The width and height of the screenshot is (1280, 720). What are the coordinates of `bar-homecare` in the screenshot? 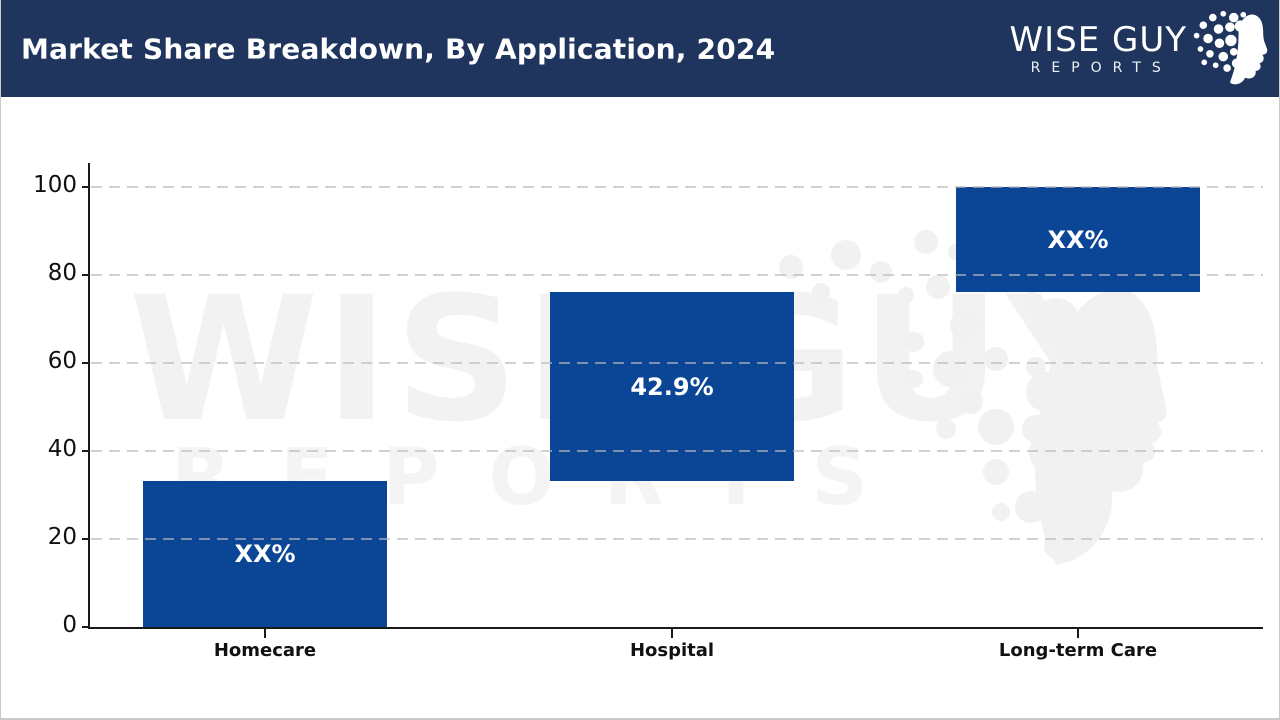 It's located at (265, 553).